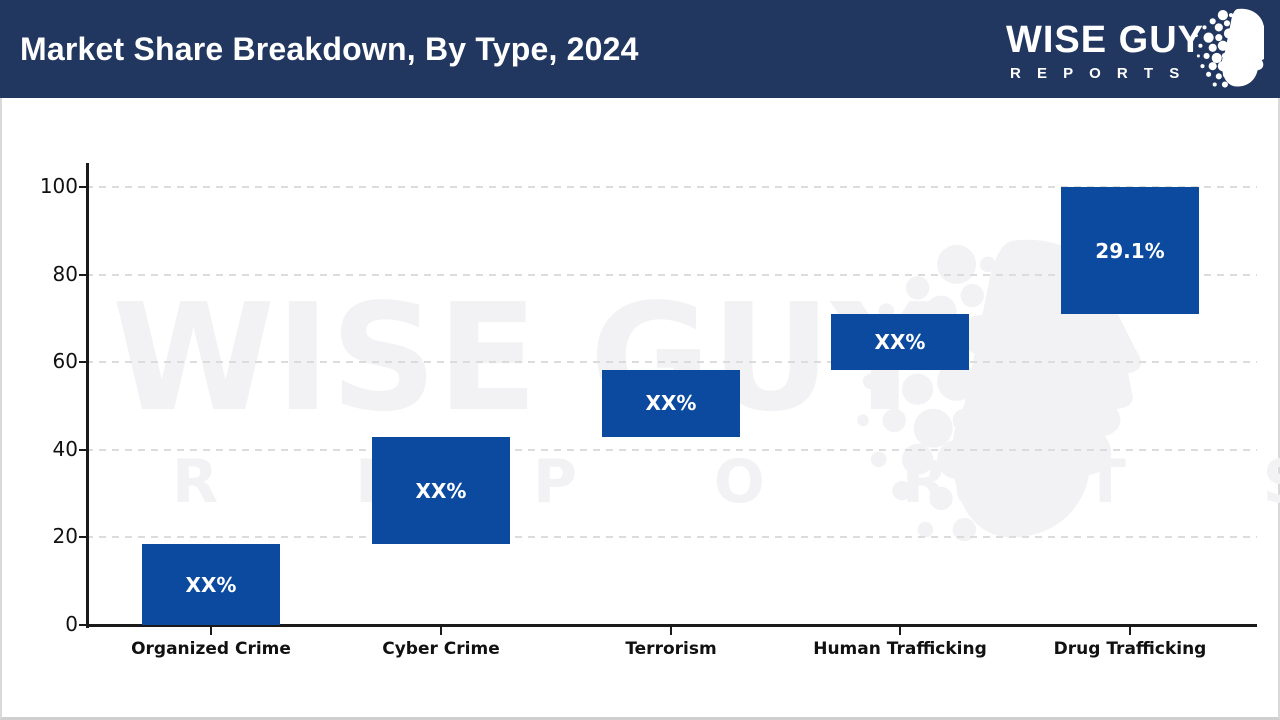 The height and width of the screenshot is (720, 1280). Describe the element at coordinates (640, 49) in the screenshot. I see `header-bar: Market Share Breakdown, By Type, 2024` at that location.